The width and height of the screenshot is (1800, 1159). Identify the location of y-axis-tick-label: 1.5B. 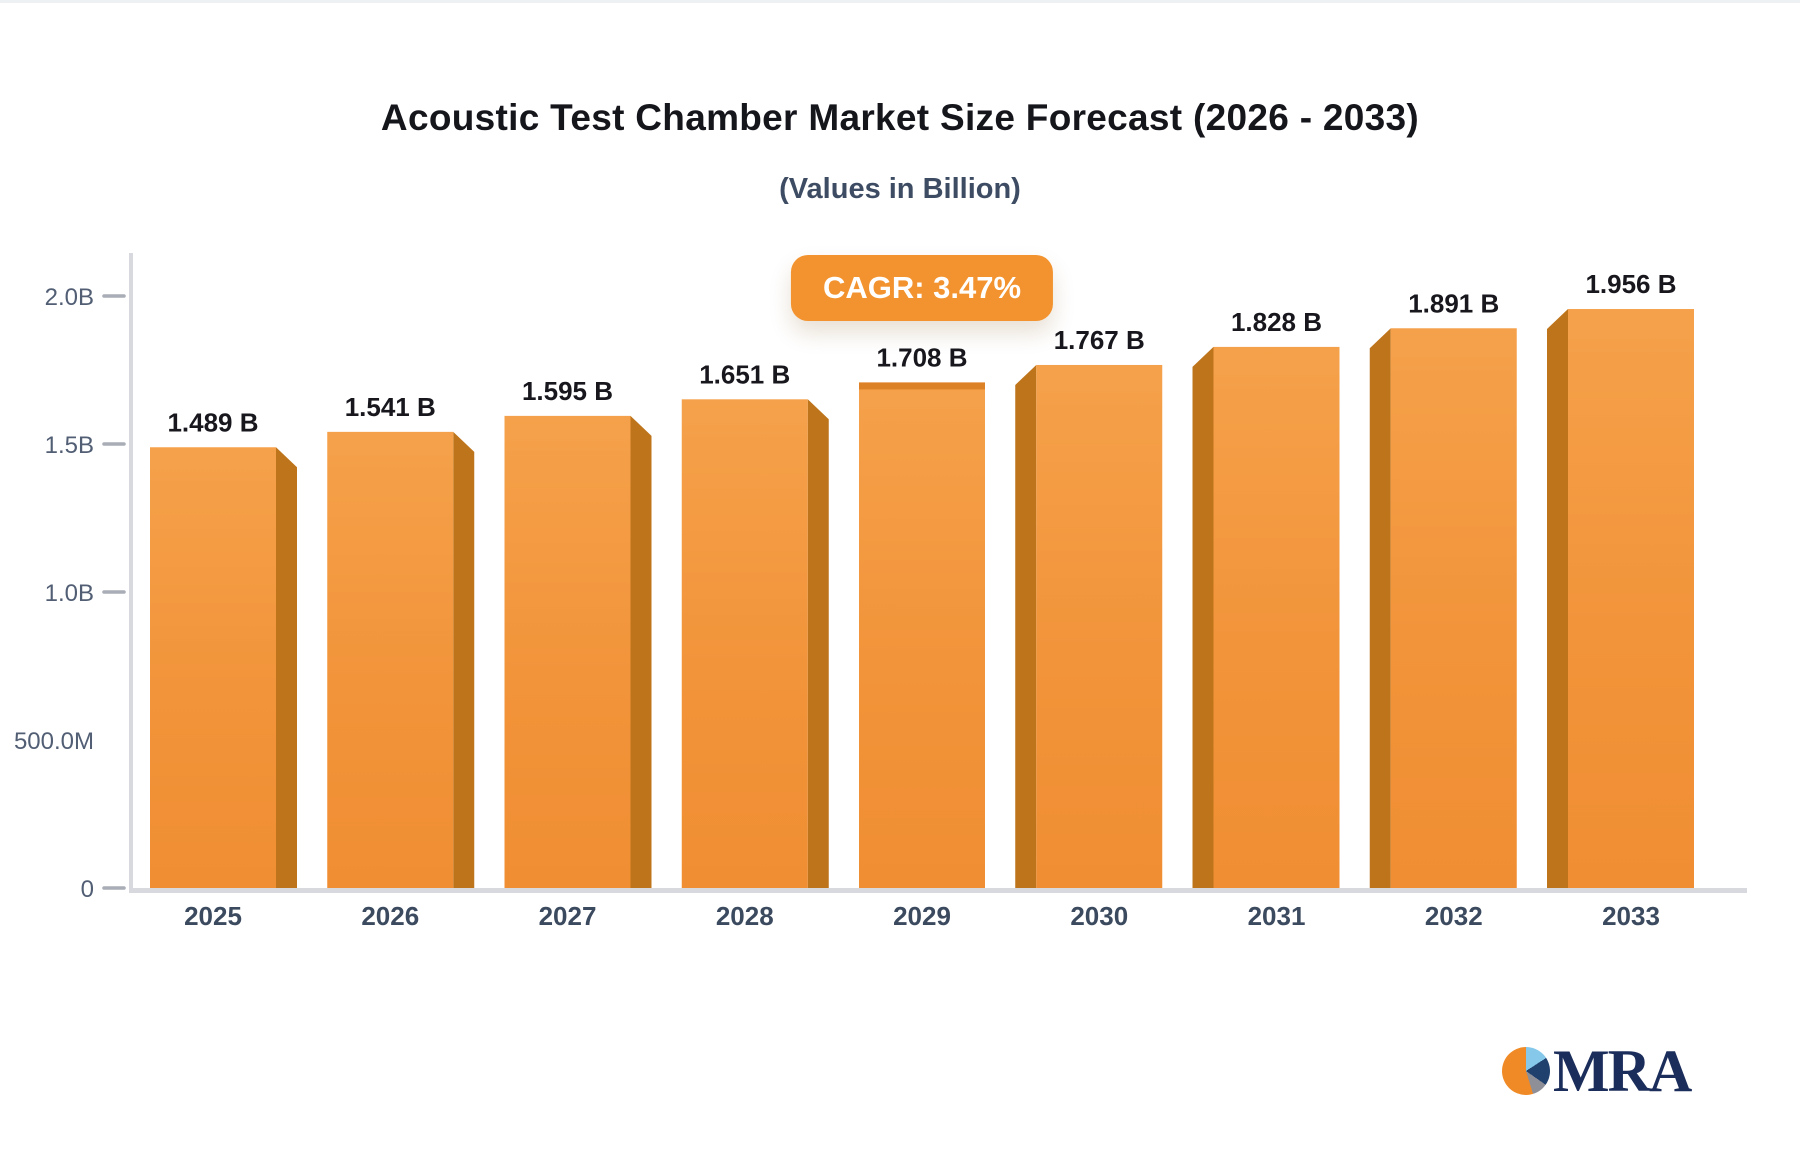
(69, 445).